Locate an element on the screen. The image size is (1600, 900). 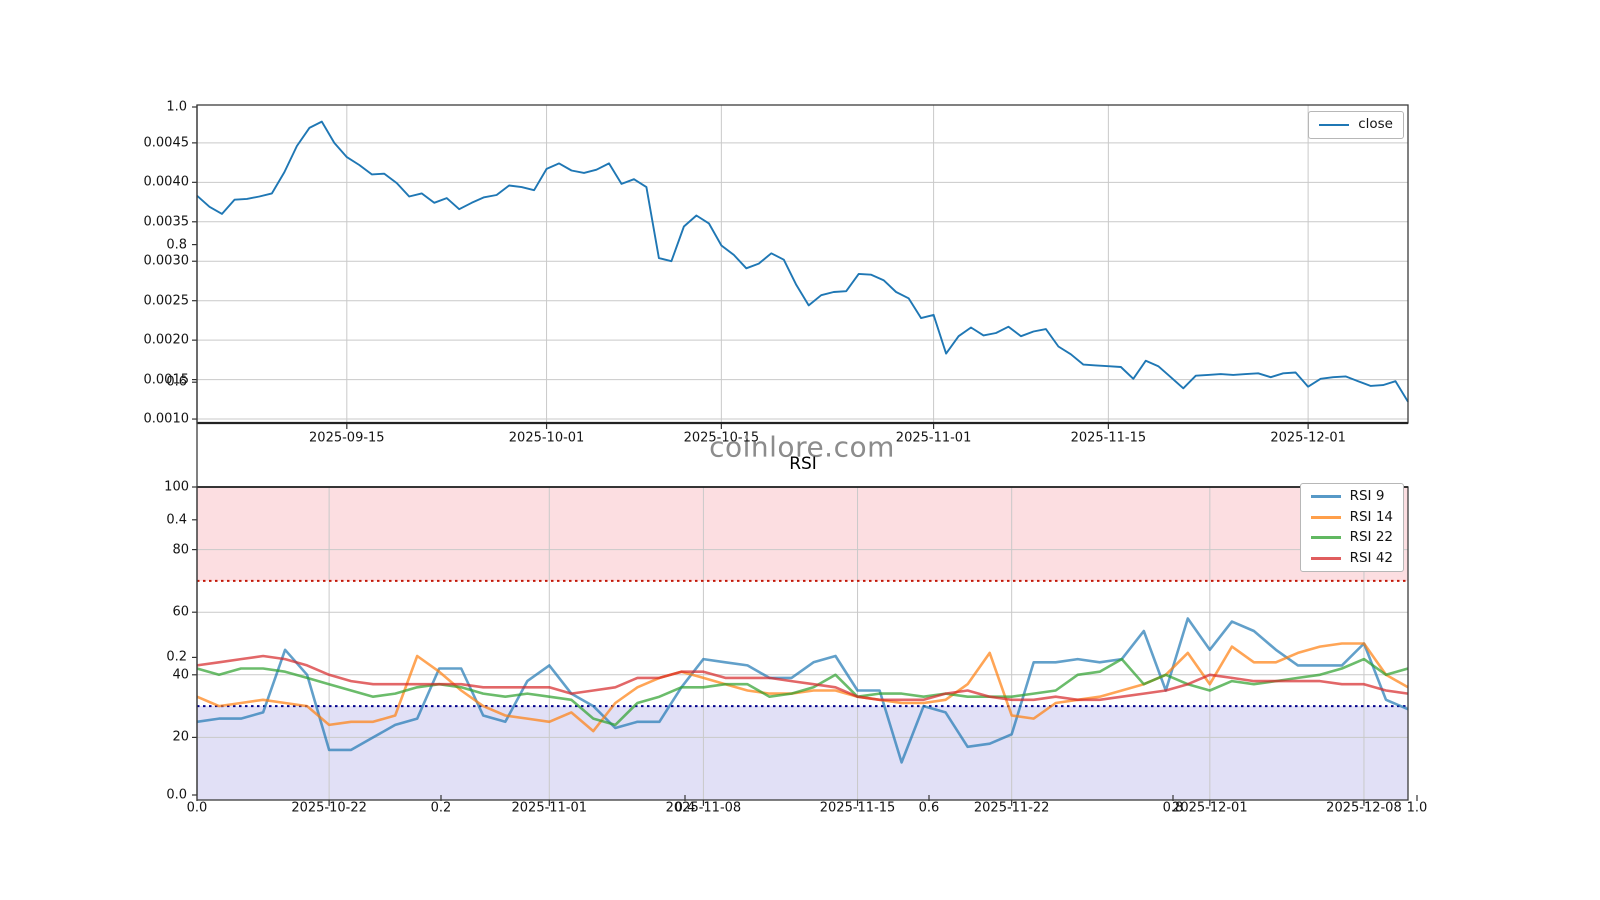
price-xtick-label: 2025-11-15 is located at coordinates (1108, 438).